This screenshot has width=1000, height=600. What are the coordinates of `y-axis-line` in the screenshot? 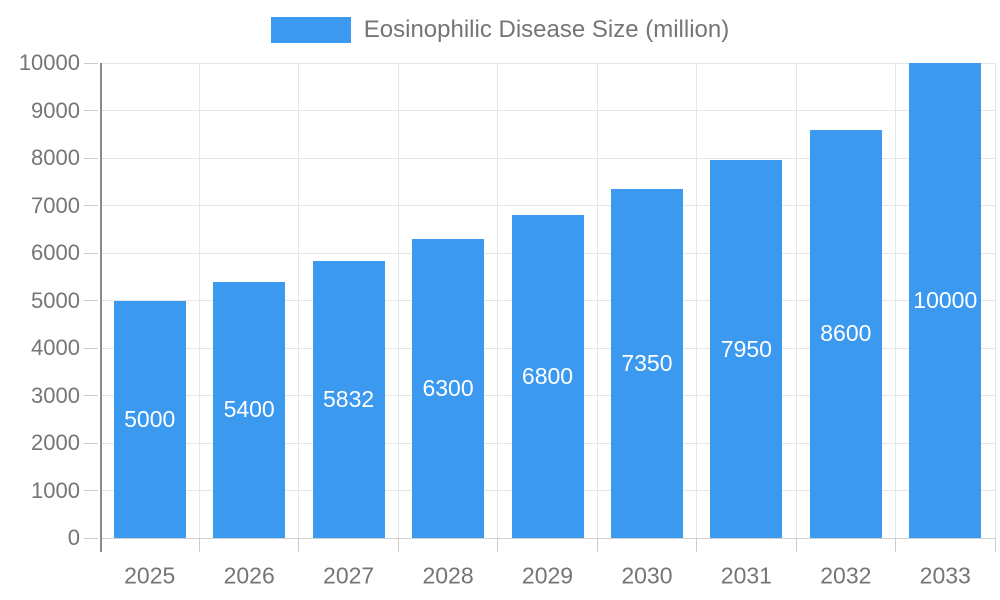 It's located at (101, 307).